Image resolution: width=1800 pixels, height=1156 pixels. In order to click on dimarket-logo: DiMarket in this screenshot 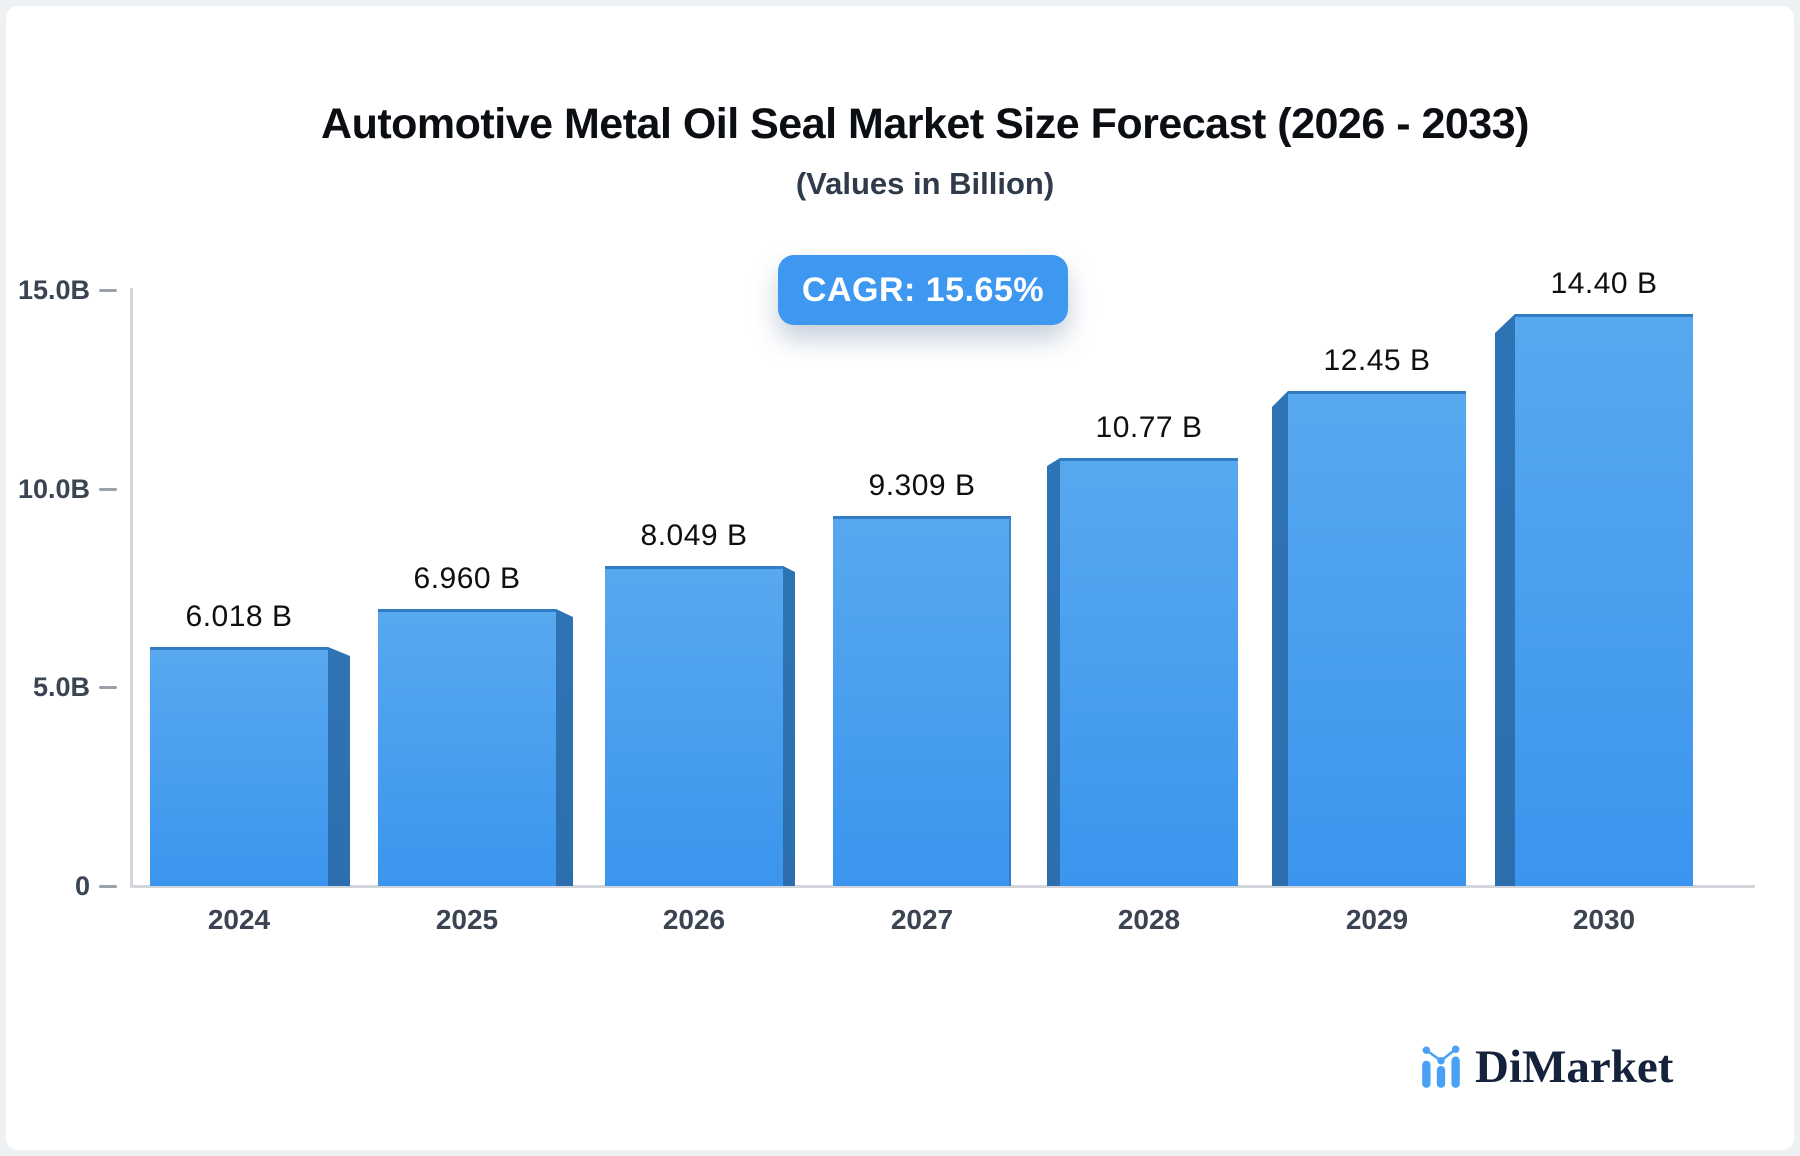, I will do `click(1546, 1067)`.